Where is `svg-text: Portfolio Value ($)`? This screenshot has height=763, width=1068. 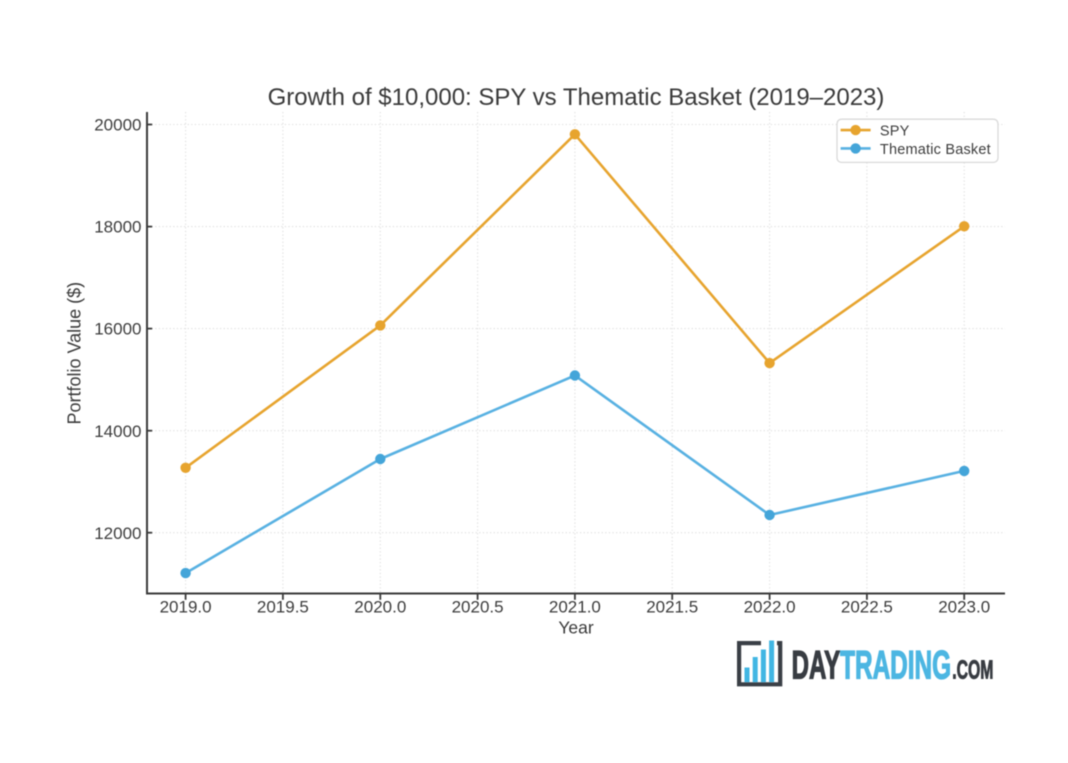 svg-text: Portfolio Value ($) is located at coordinates (75, 353).